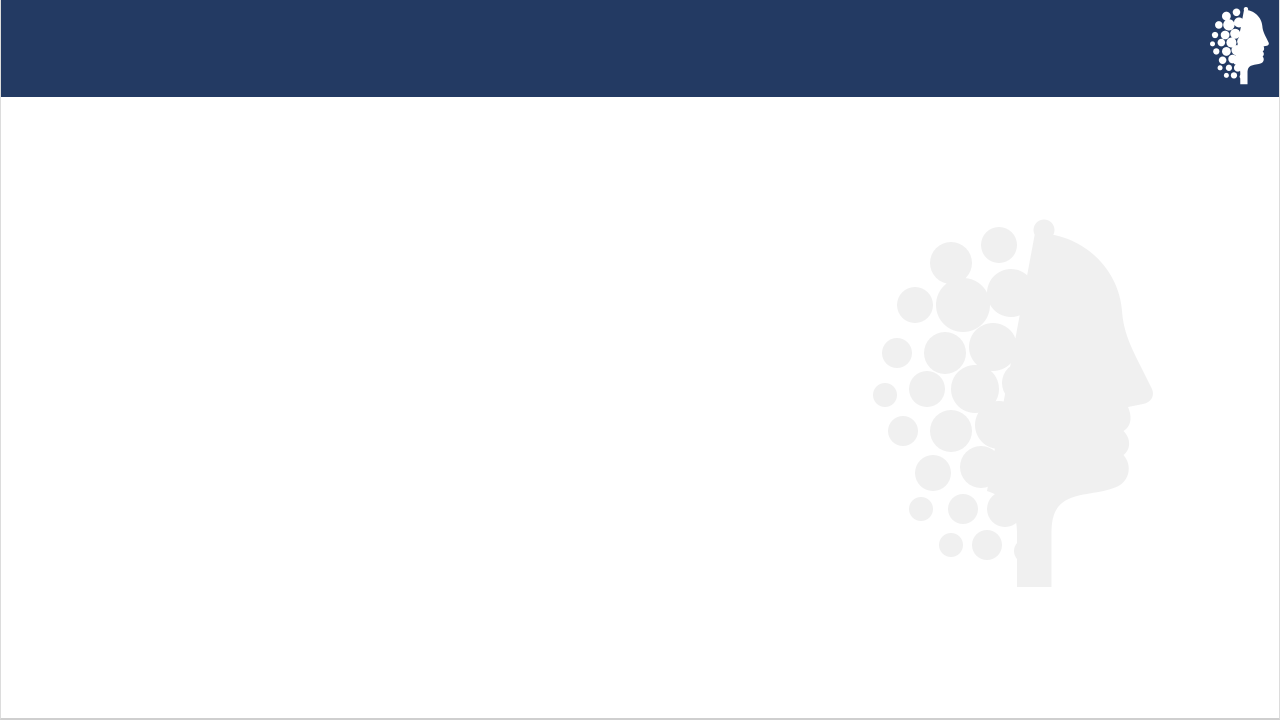  I want to click on header-bar, so click(640, 48).